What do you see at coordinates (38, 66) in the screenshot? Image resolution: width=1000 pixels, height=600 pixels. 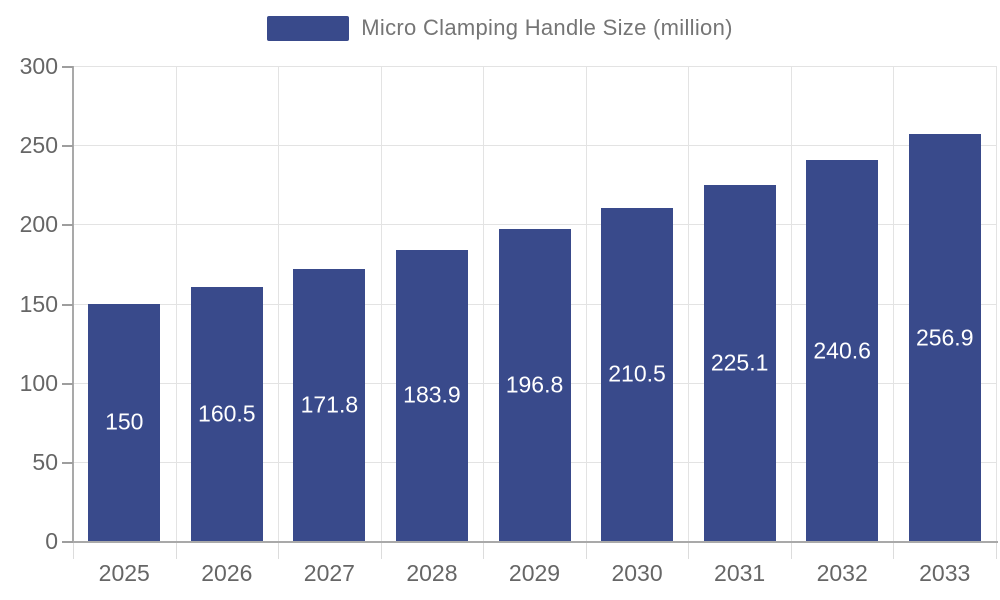 I see `y-axis-tick-label: 300` at bounding box center [38, 66].